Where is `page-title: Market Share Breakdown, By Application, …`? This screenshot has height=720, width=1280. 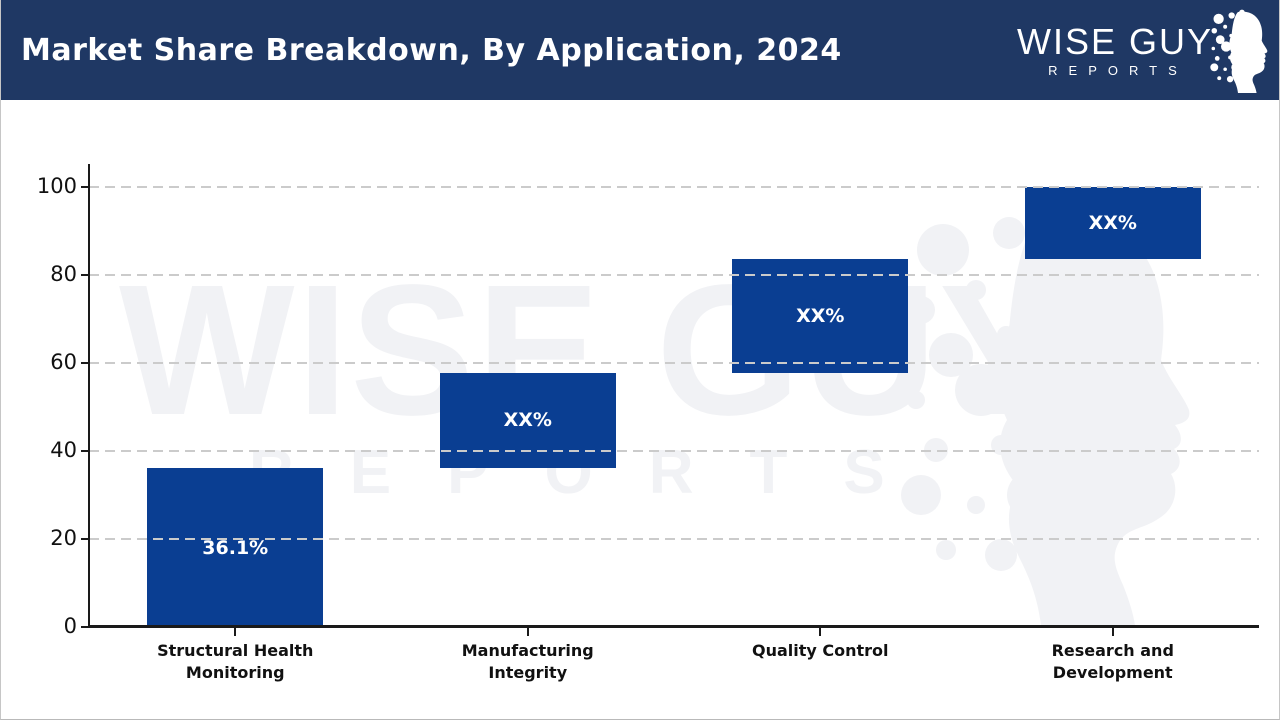
page-title: Market Share Breakdown, By Application, … is located at coordinates (431, 50).